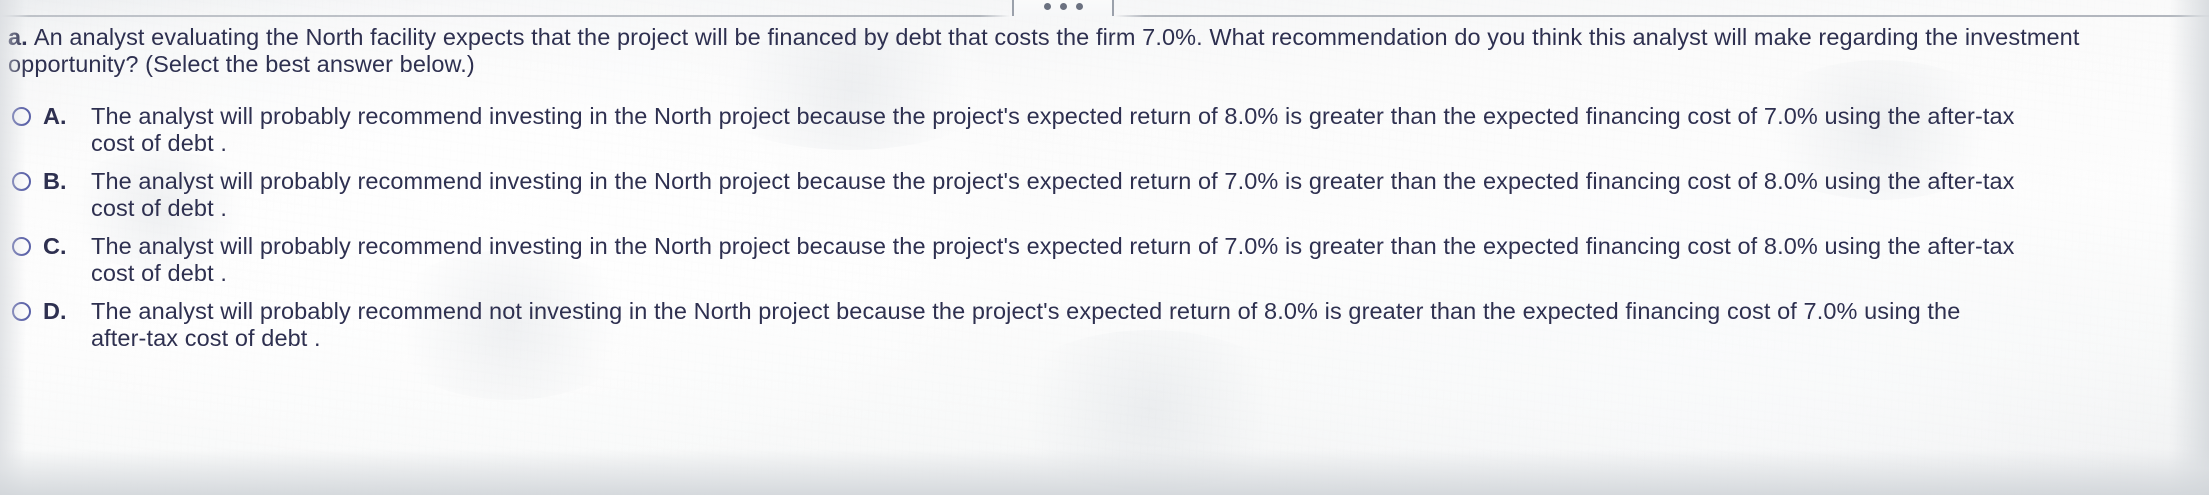  I want to click on option-text-a-line2: cost of debt ., so click(159, 143).